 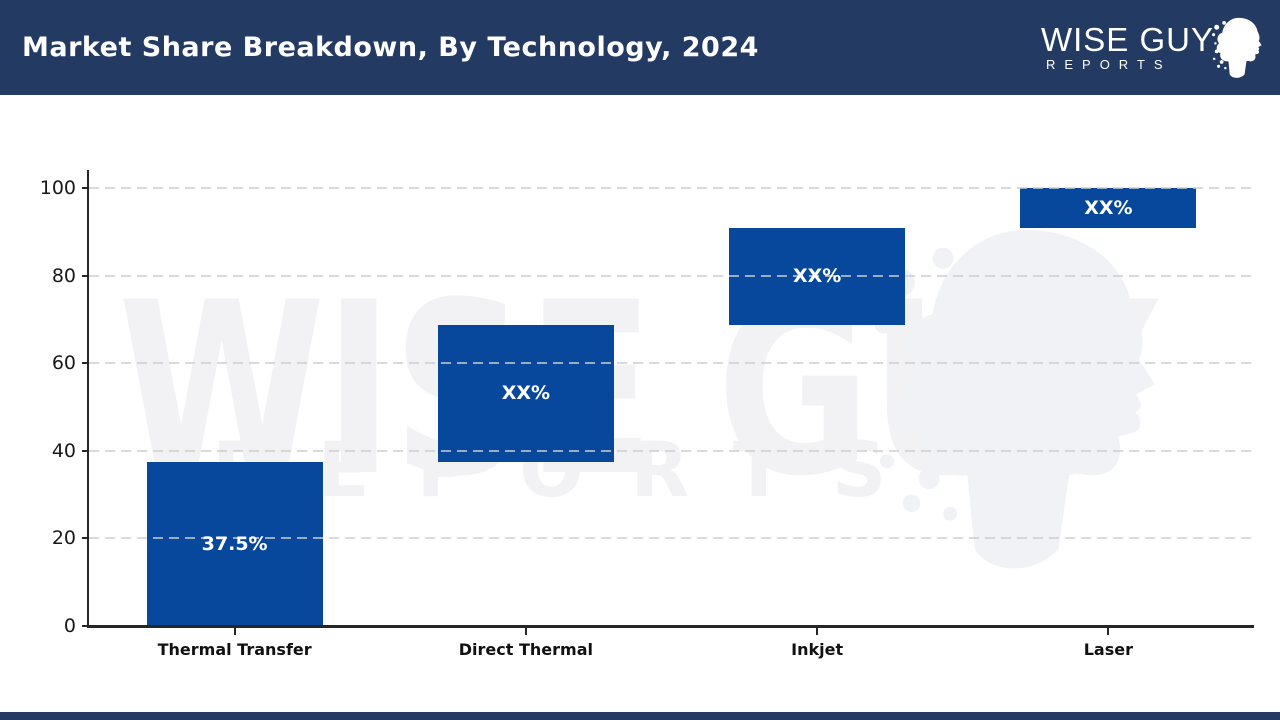 What do you see at coordinates (640, 716) in the screenshot?
I see `footer-bar` at bounding box center [640, 716].